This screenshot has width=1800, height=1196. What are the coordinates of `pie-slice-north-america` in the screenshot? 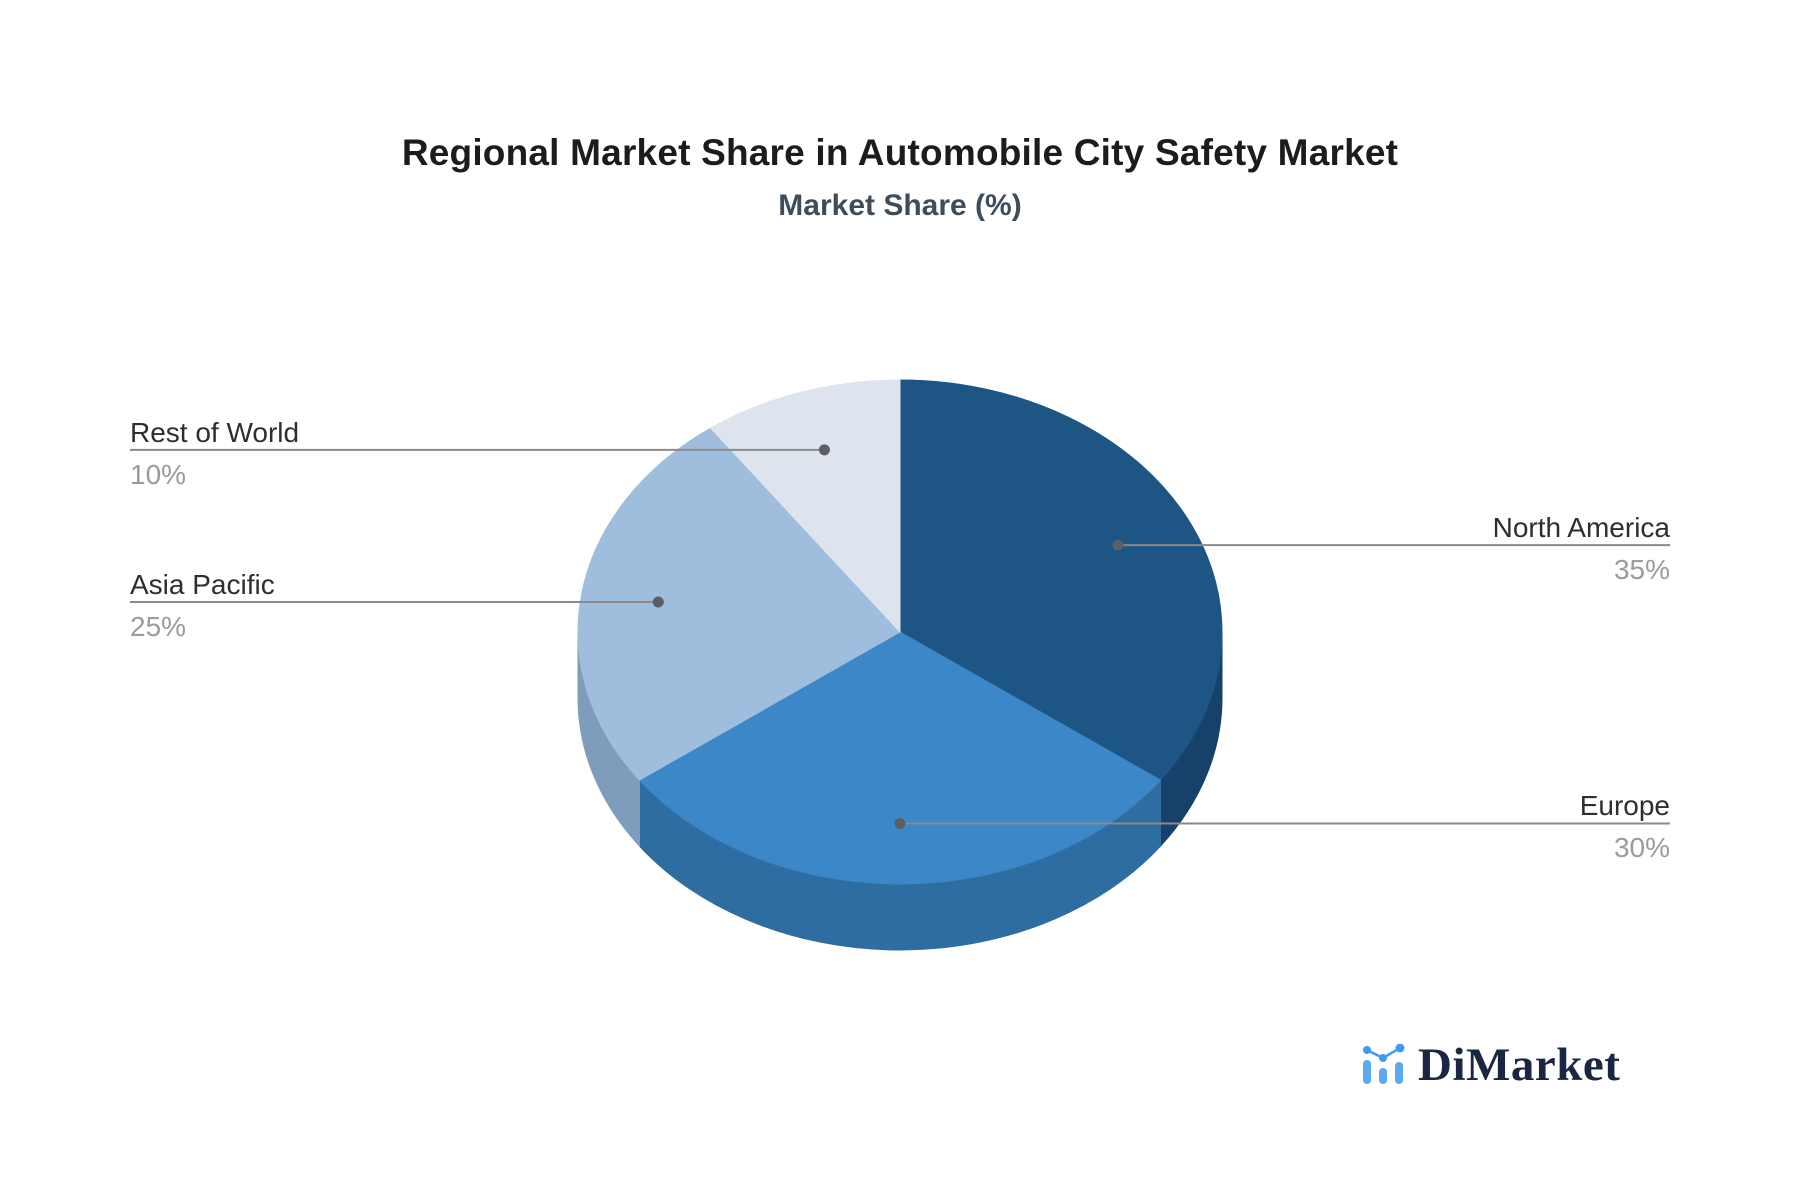 It's located at (1061, 580).